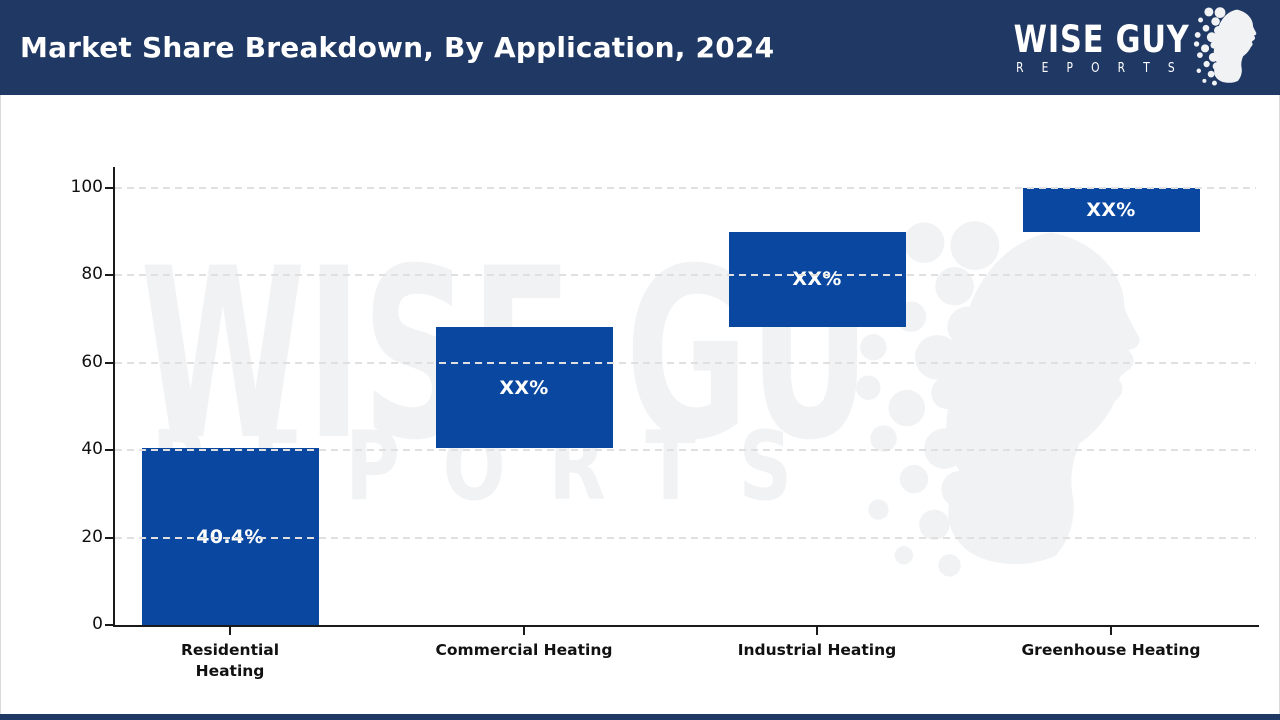 This screenshot has height=720, width=1280. I want to click on brand-logo: WISE GUY R E P O R T S, so click(1127, 47).